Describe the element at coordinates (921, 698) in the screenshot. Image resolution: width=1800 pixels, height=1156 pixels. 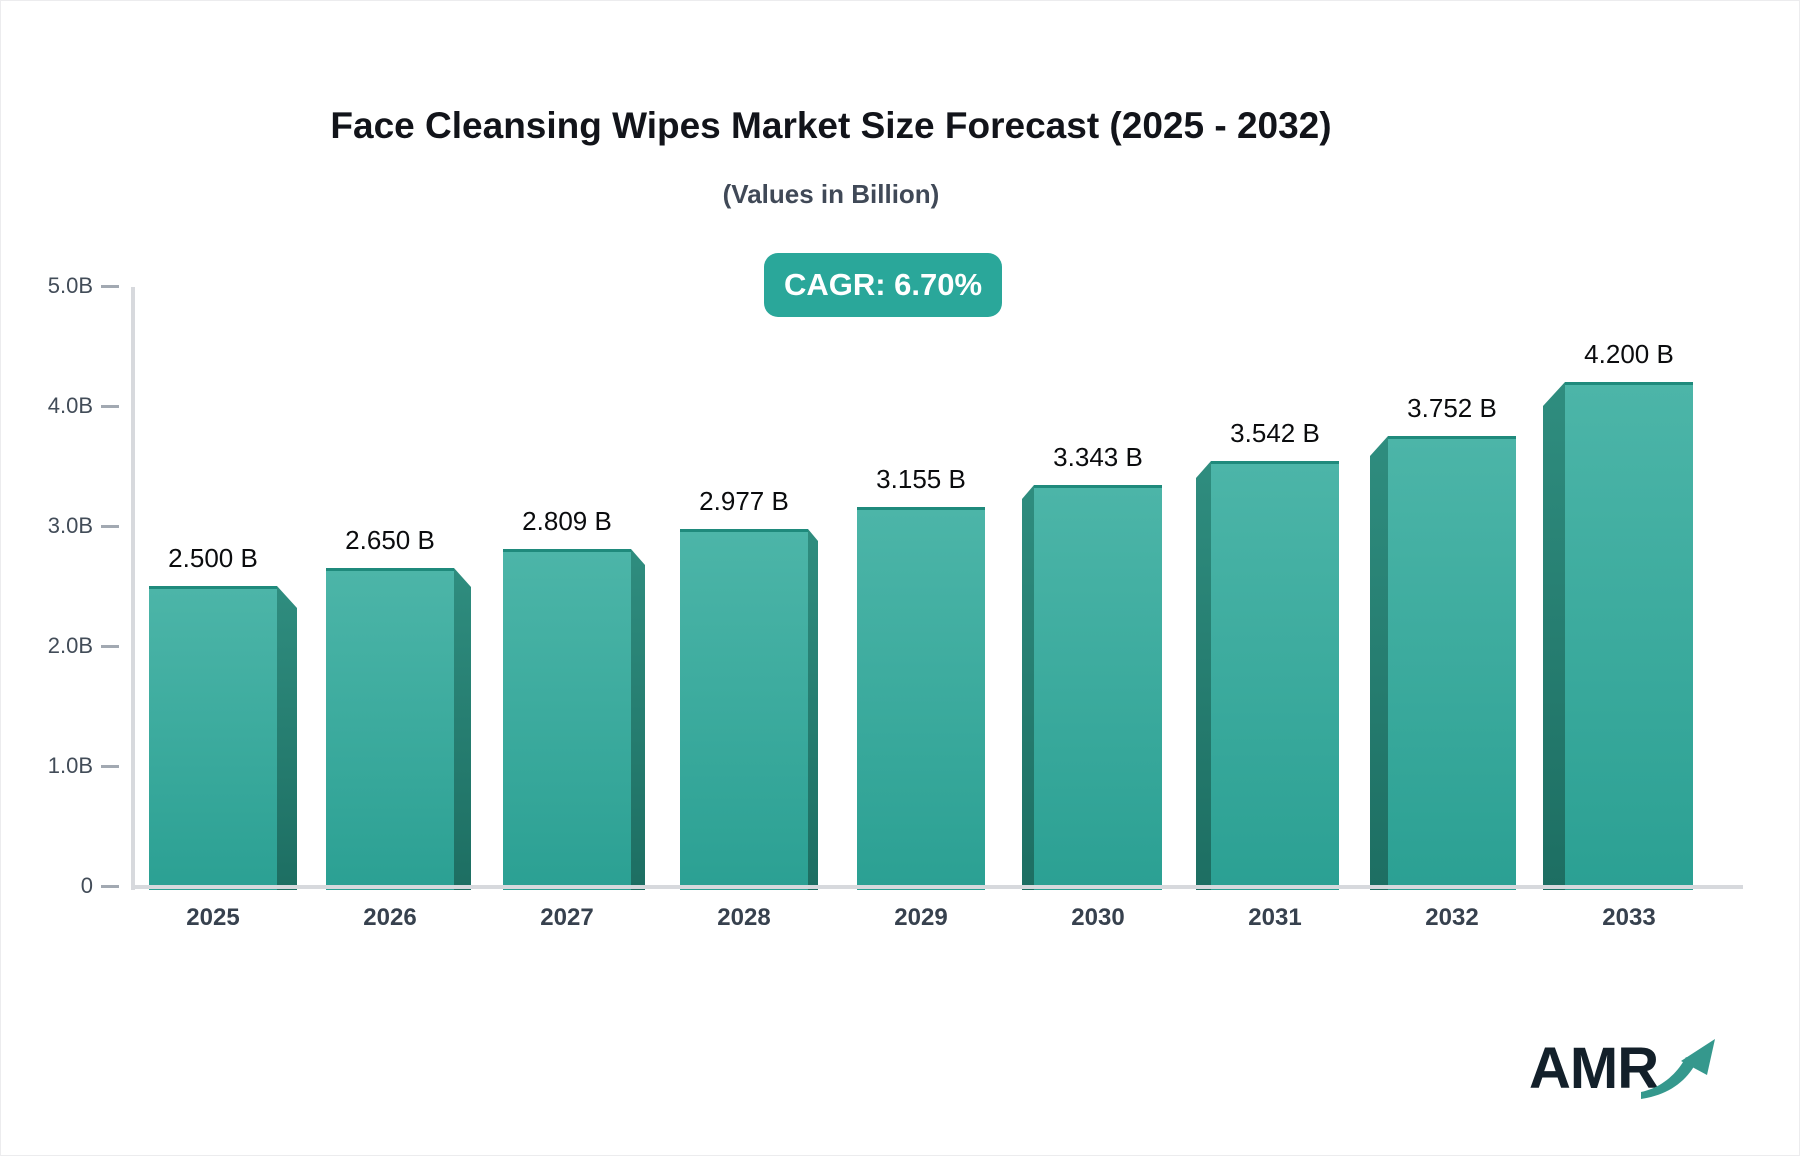
I see `bar-2029` at that location.